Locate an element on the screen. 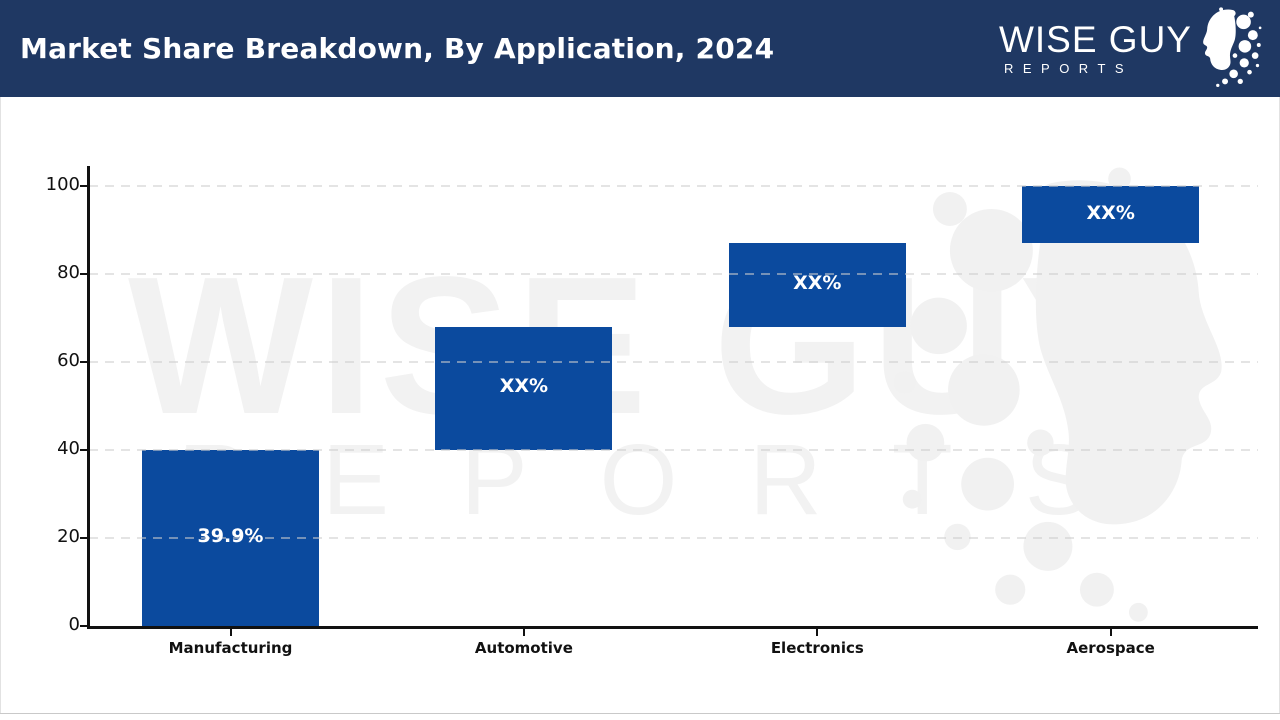 The width and height of the screenshot is (1280, 720). x-tick-electronics is located at coordinates (817, 632).